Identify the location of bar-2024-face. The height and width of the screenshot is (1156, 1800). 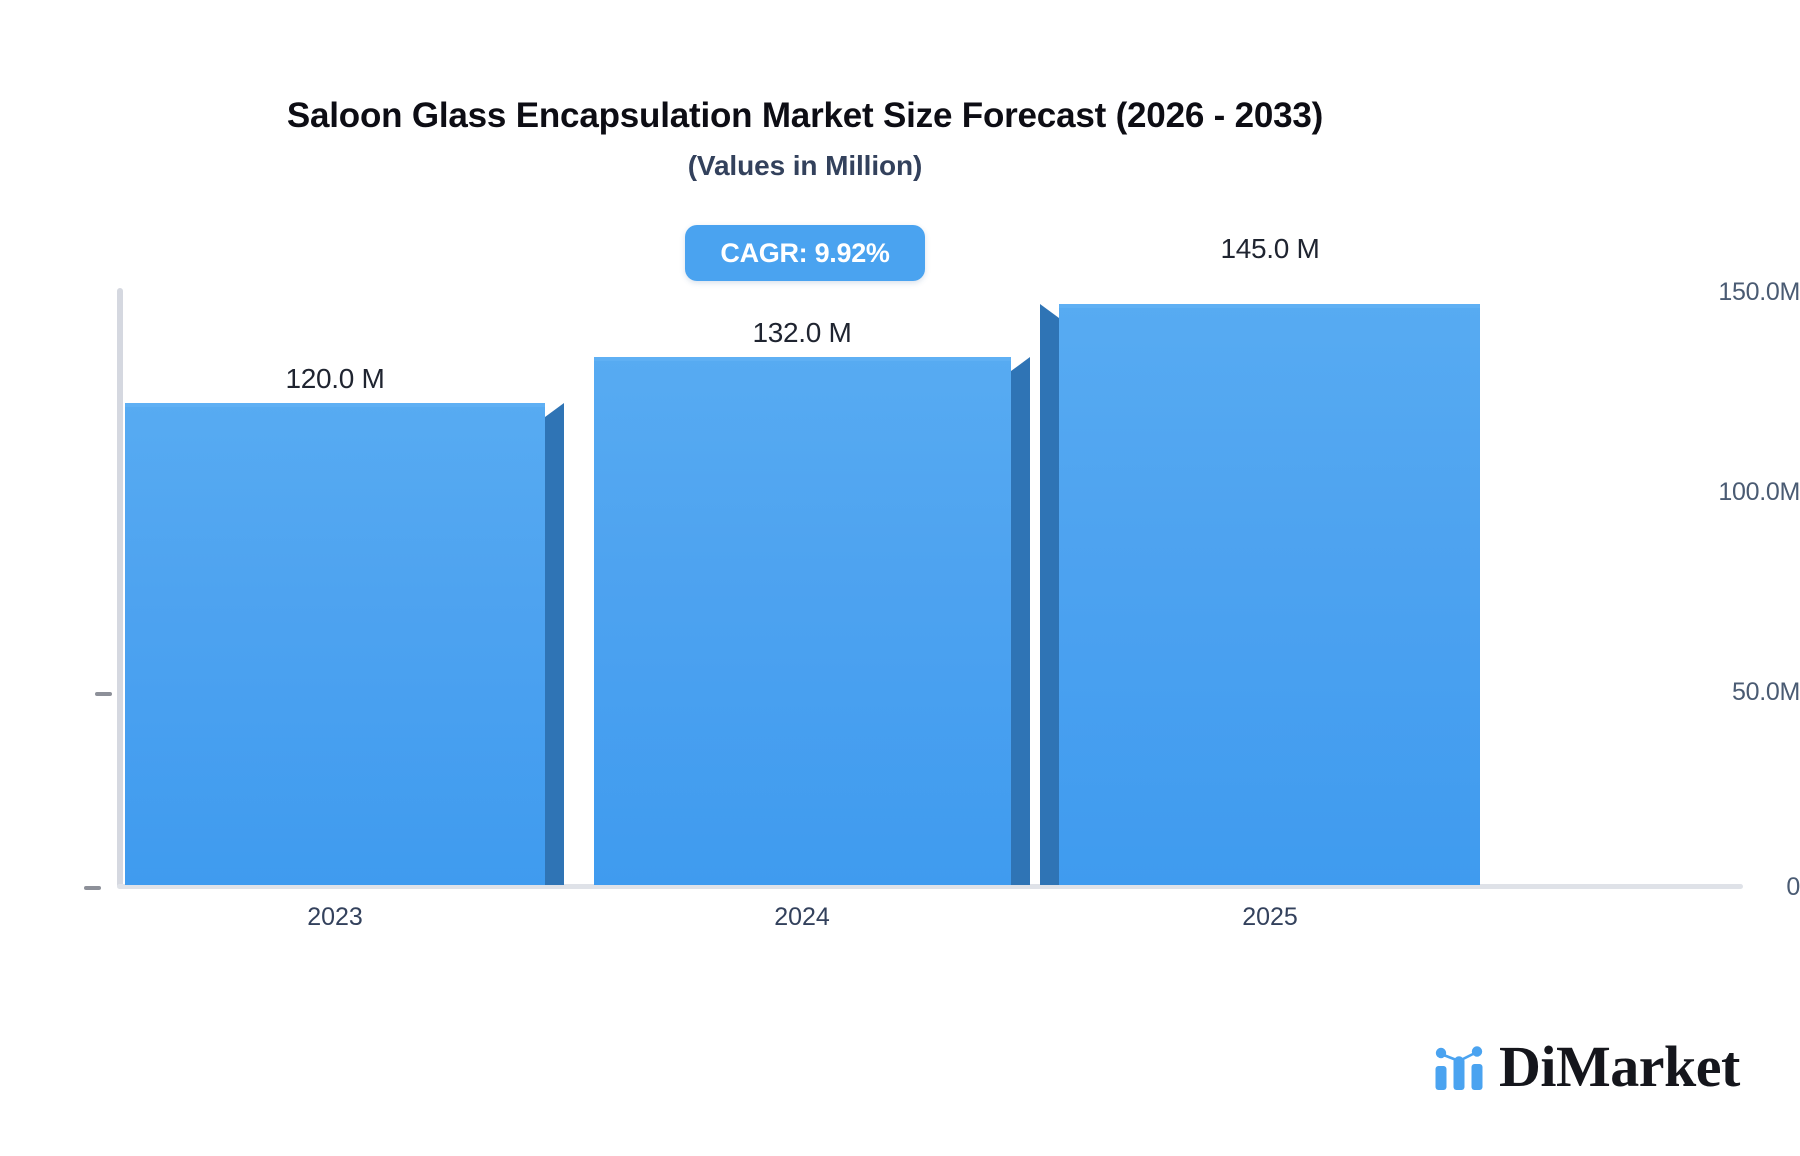
(802, 621).